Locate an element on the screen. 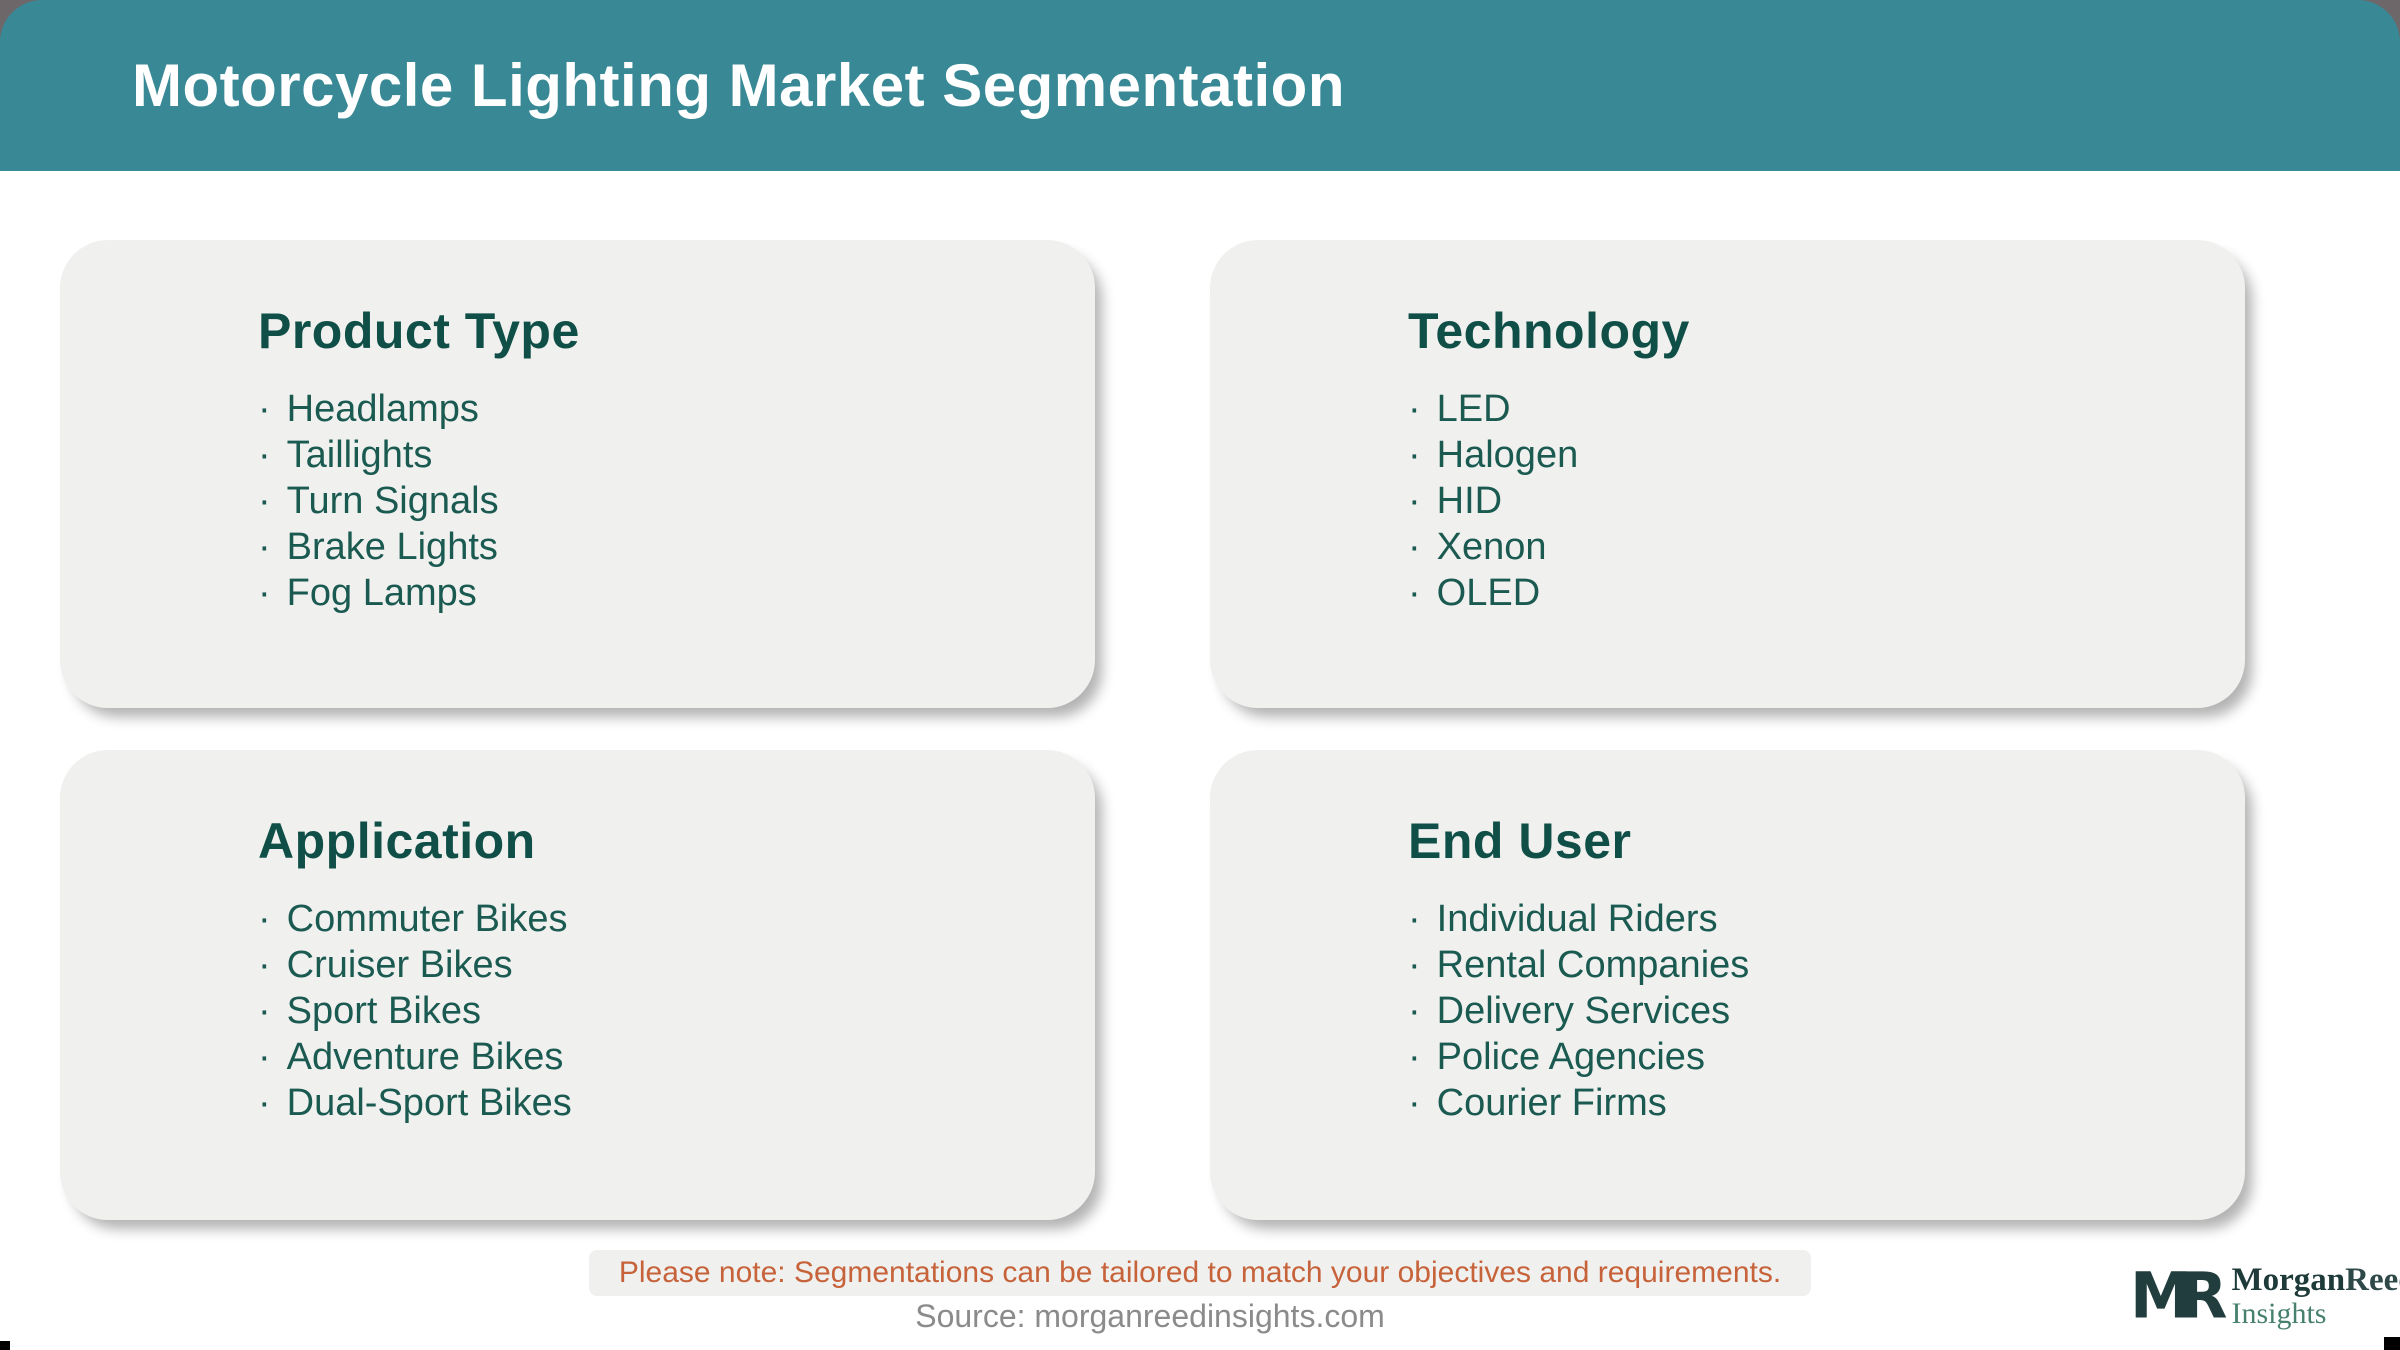  logo-tagline: Insights is located at coordinates (2279, 1313).